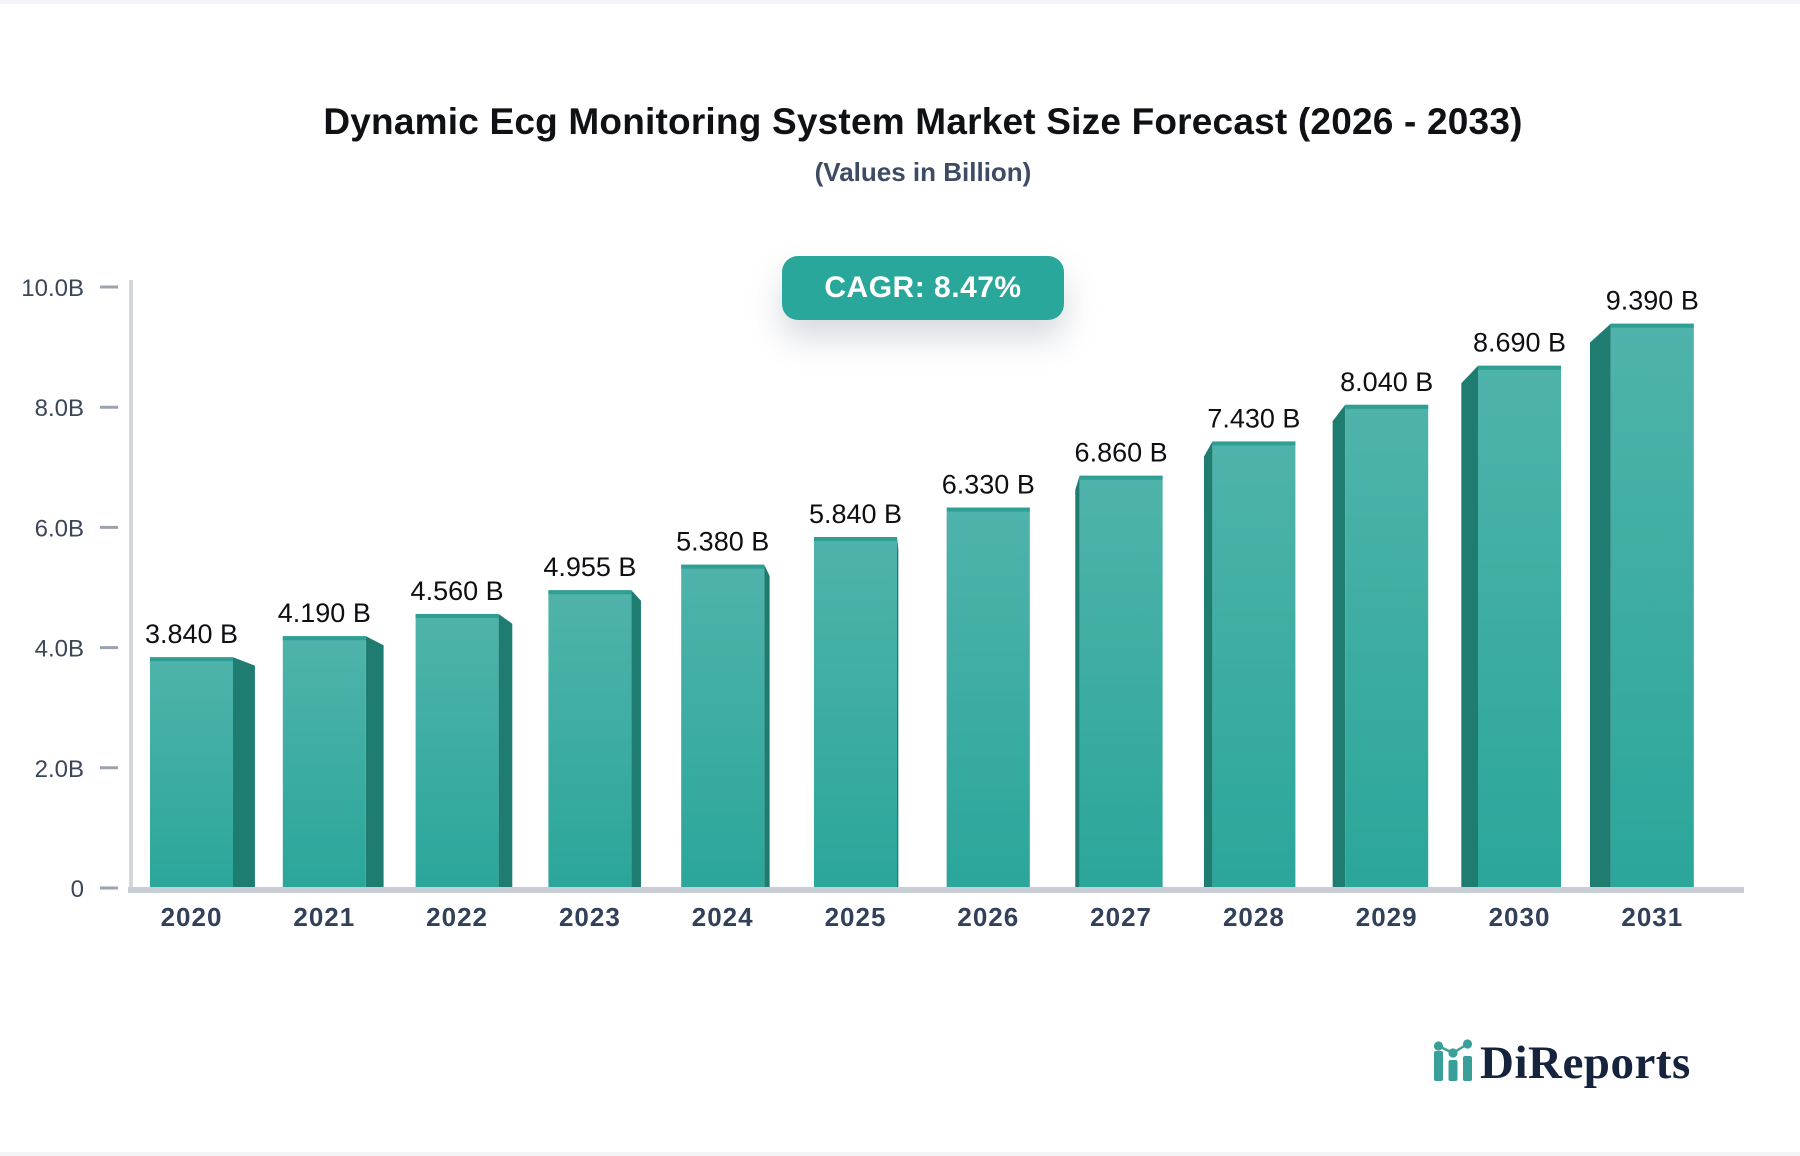  I want to click on bar-2021, so click(324, 762).